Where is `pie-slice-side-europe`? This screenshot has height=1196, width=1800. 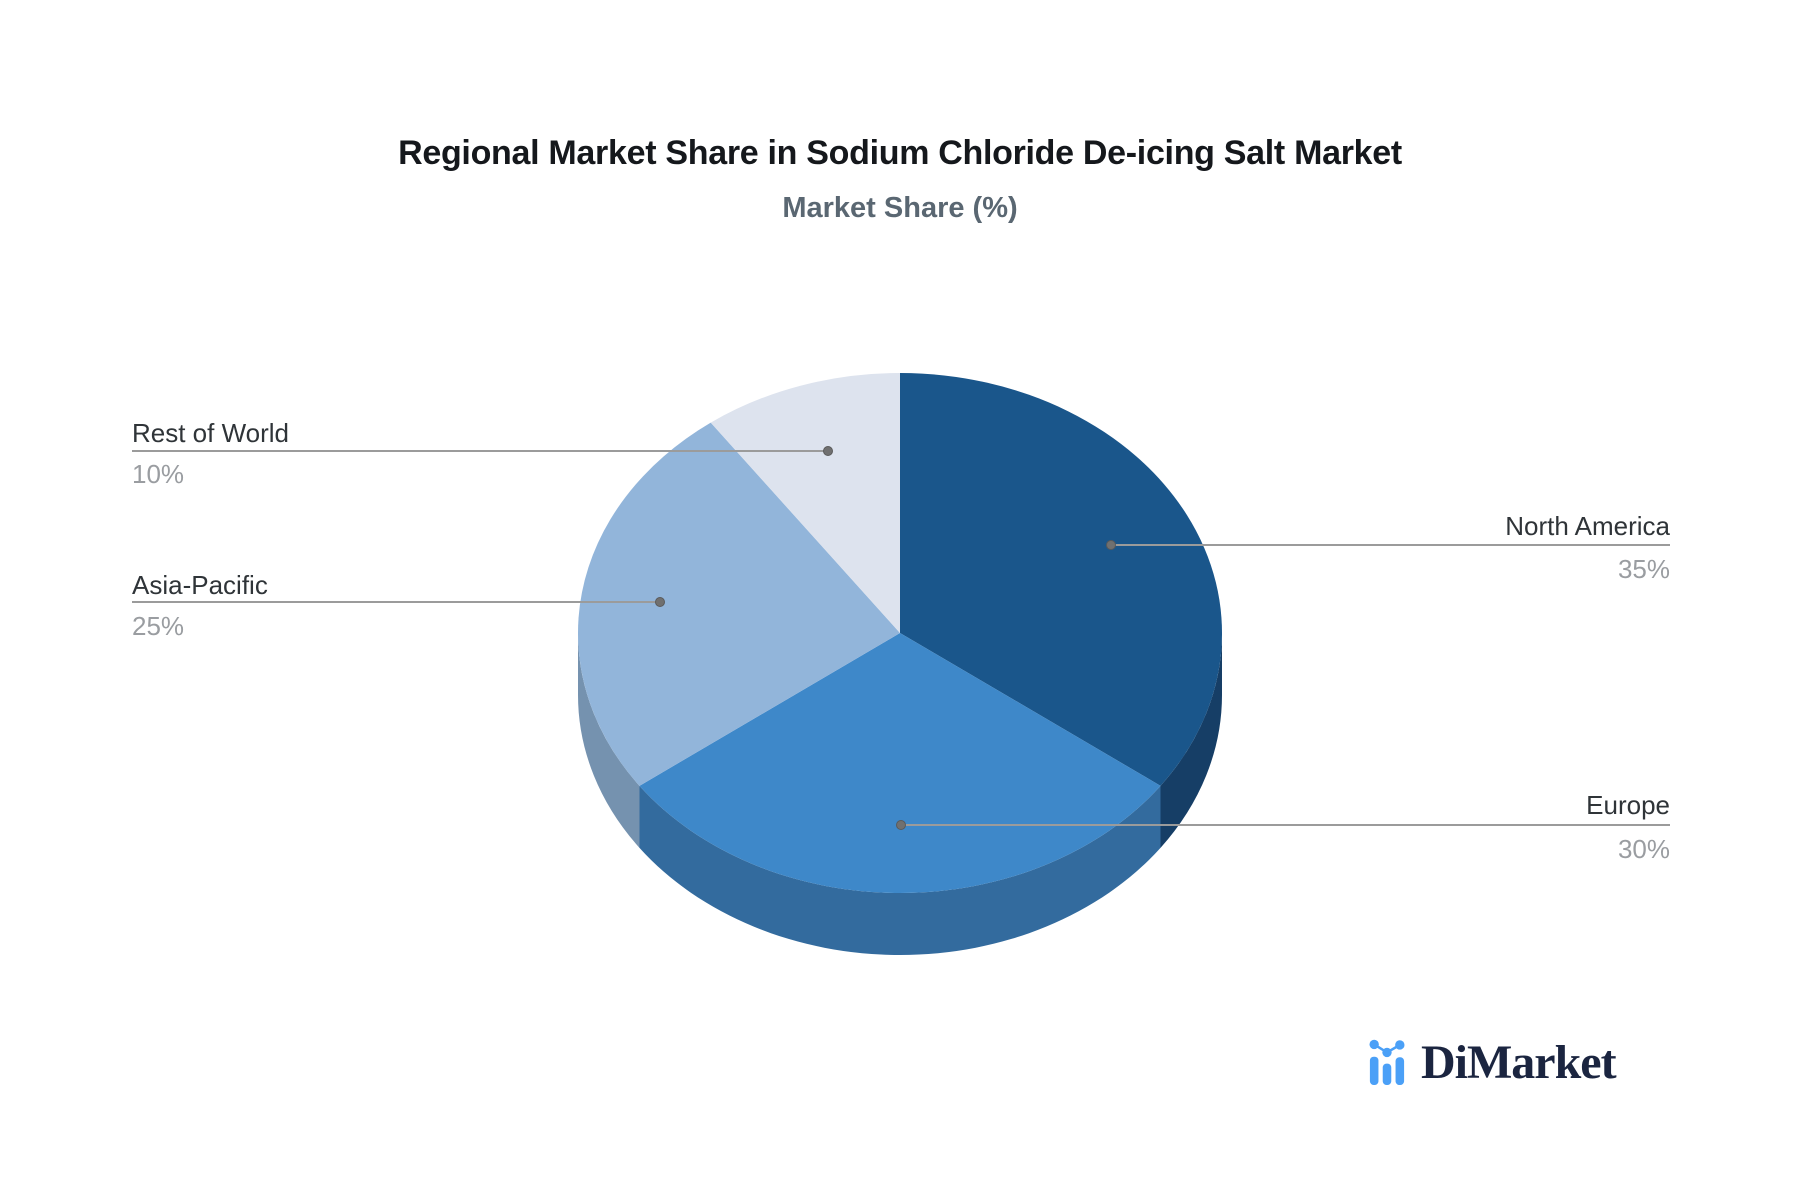 pie-slice-side-europe is located at coordinates (900, 870).